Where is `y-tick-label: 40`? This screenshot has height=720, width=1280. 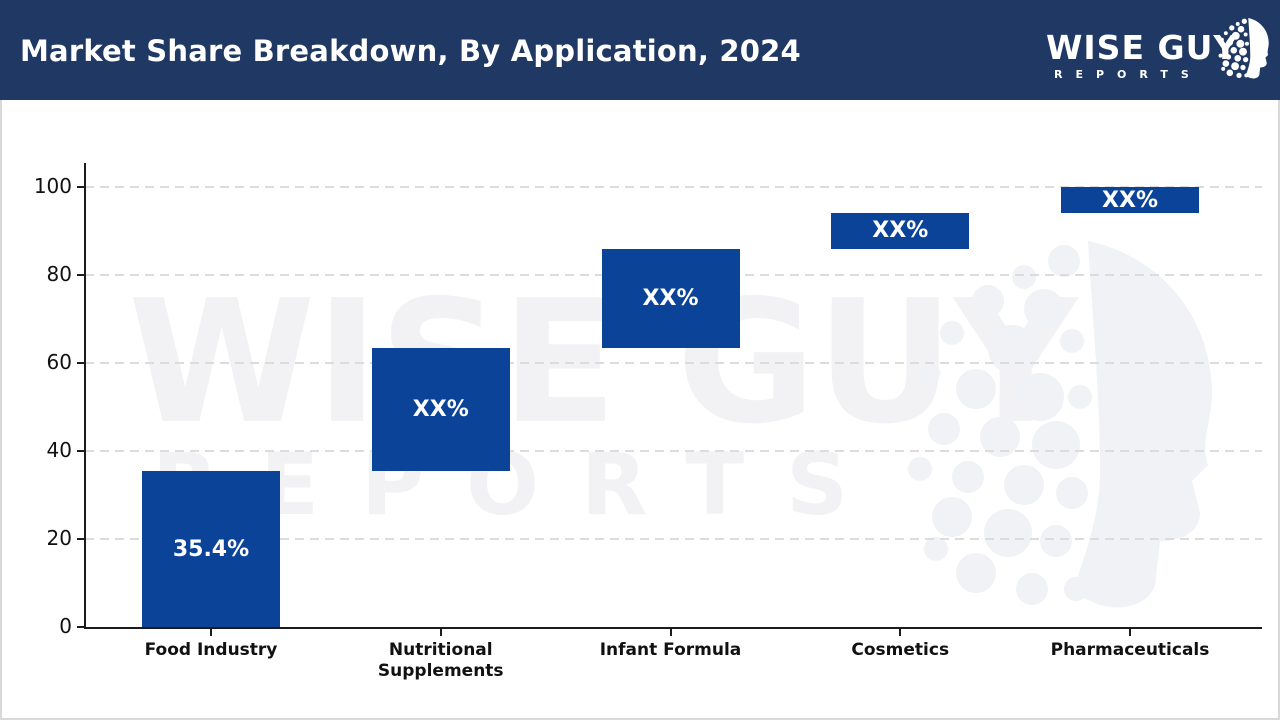 y-tick-label: 40 is located at coordinates (59, 450).